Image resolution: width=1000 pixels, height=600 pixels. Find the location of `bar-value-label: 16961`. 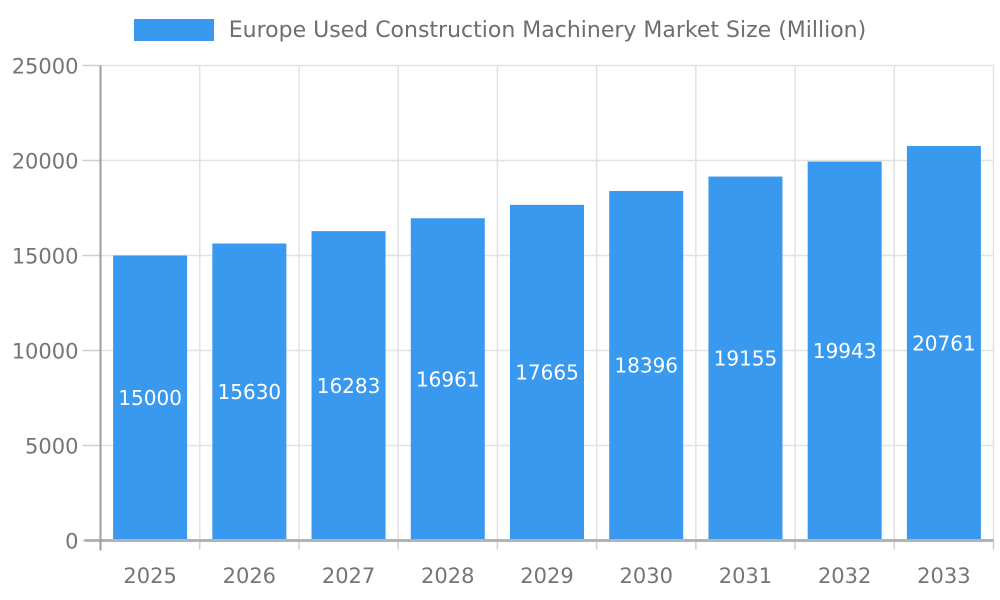

bar-value-label: 16961 is located at coordinates (448, 379).